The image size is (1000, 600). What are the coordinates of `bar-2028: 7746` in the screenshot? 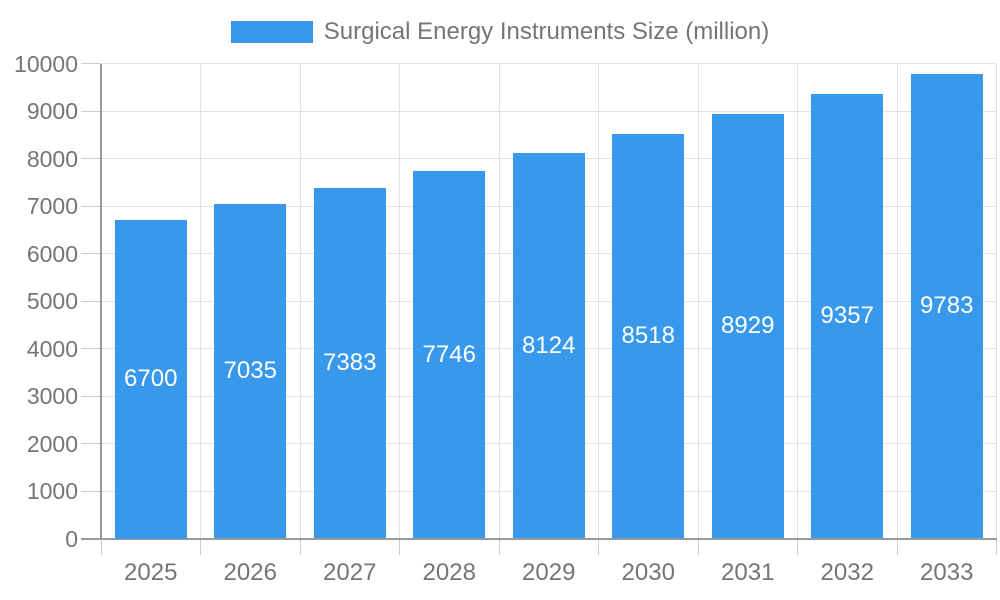 It's located at (449, 354).